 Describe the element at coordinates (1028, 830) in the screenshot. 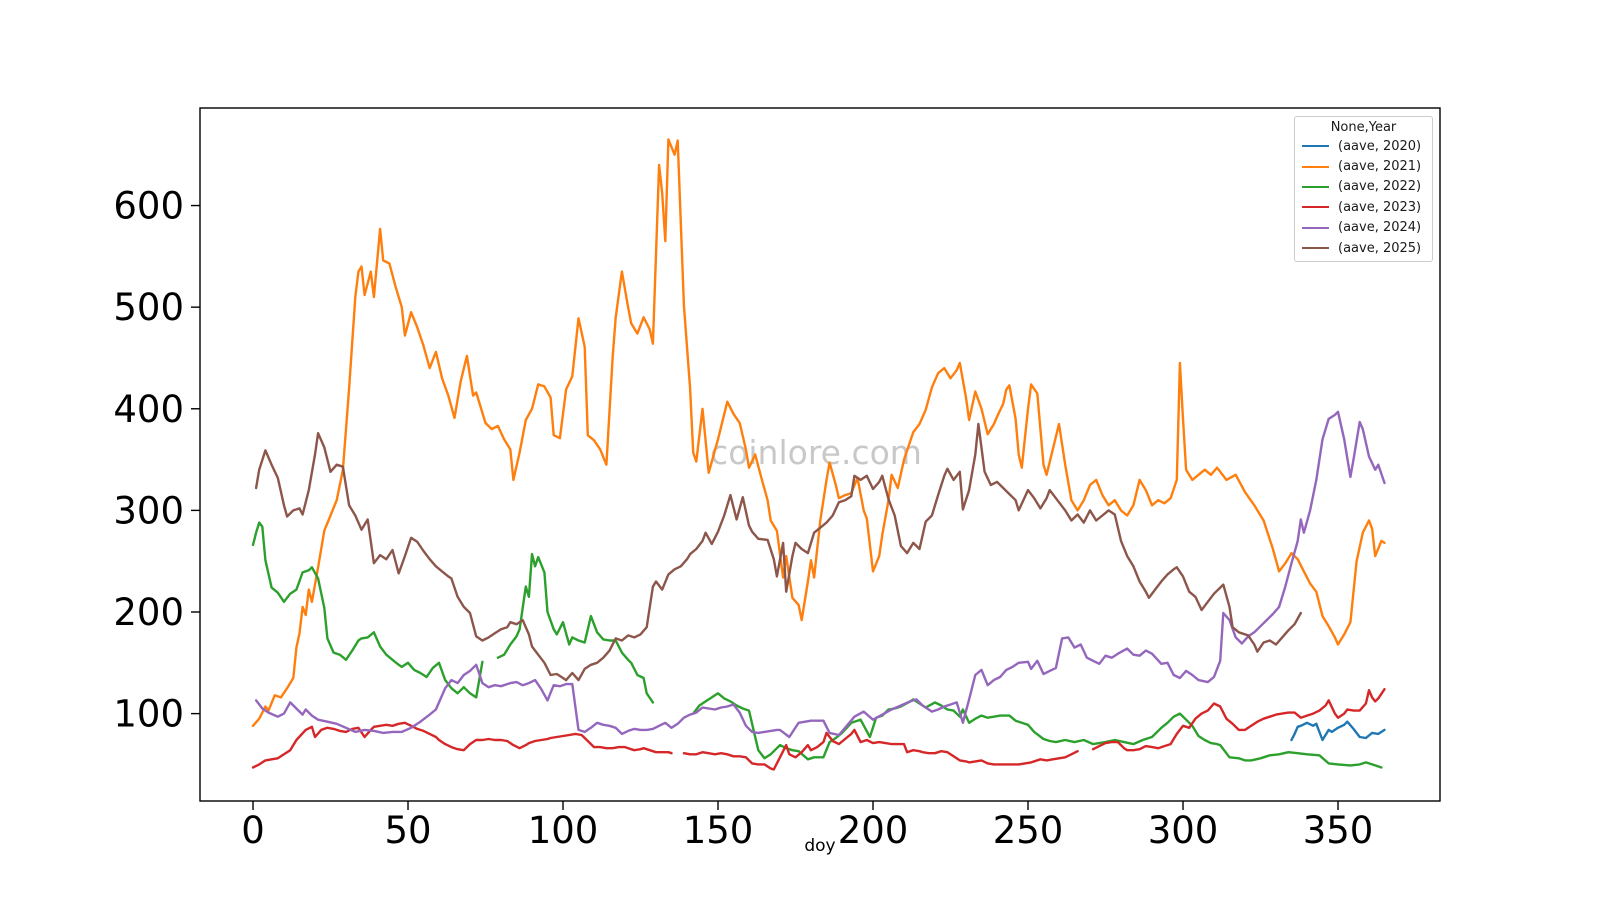

I see `x-tick-label: 250` at that location.